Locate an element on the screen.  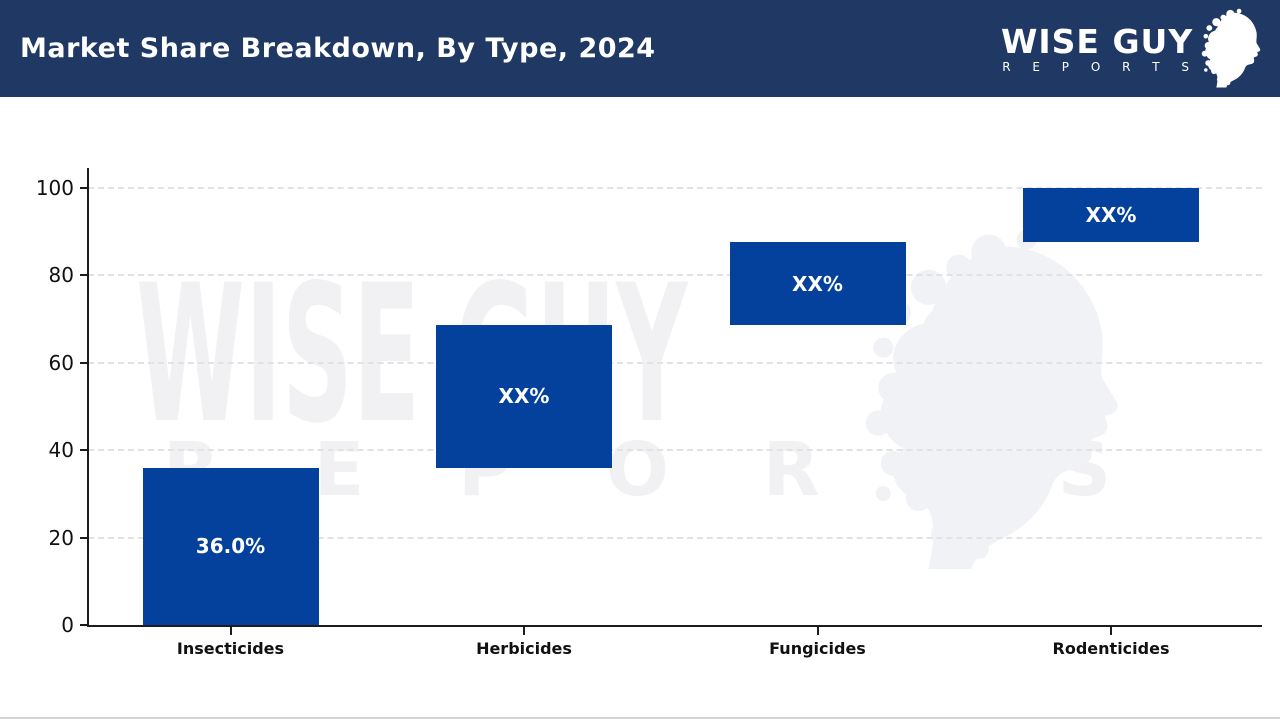
y-tick-label: 20 is located at coordinates (61, 537).